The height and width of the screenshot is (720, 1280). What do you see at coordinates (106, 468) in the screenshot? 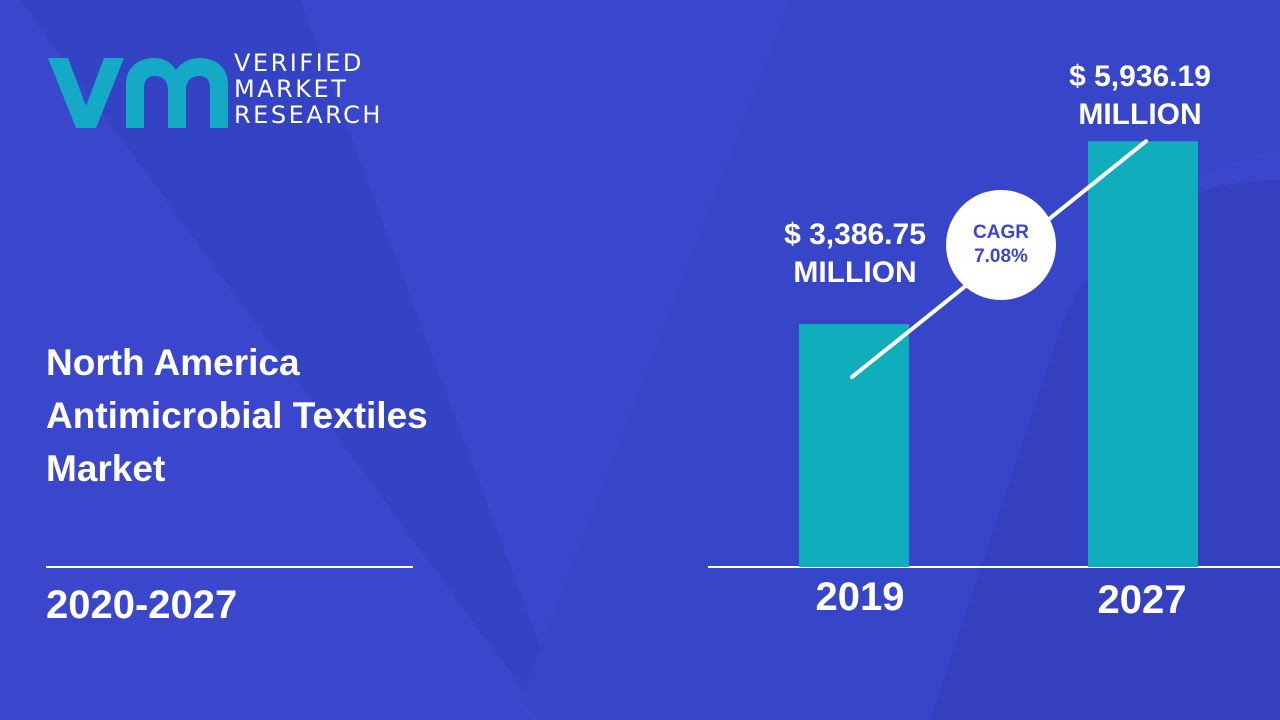
I see `title-line-3: Market` at bounding box center [106, 468].